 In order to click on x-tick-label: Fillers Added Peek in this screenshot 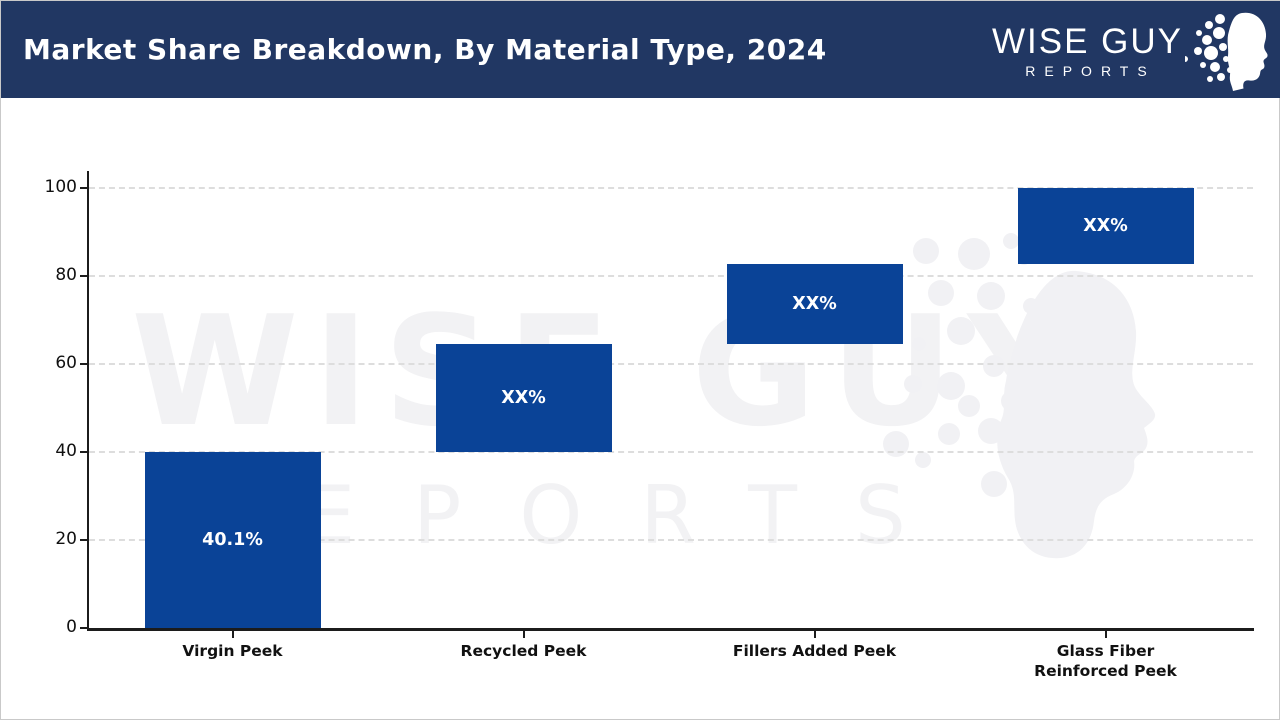, I will do `click(814, 651)`.